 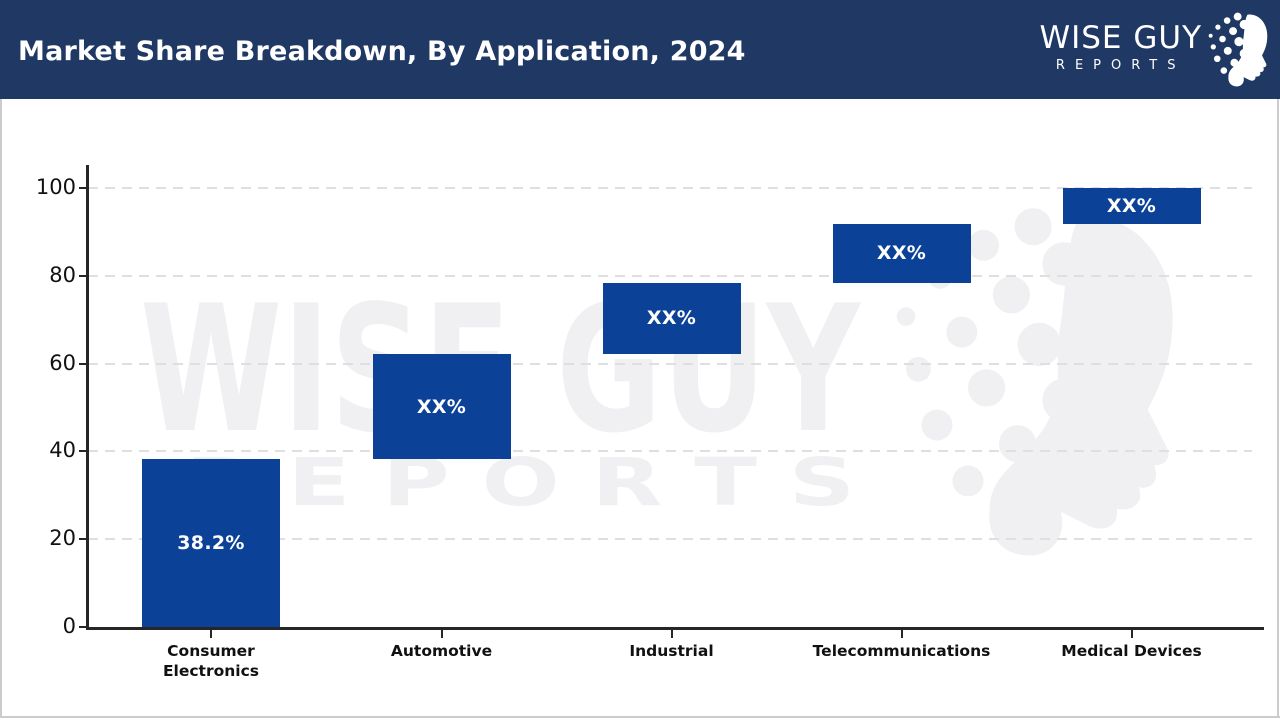 I want to click on y-tick-label-40: 40, so click(x=62, y=450).